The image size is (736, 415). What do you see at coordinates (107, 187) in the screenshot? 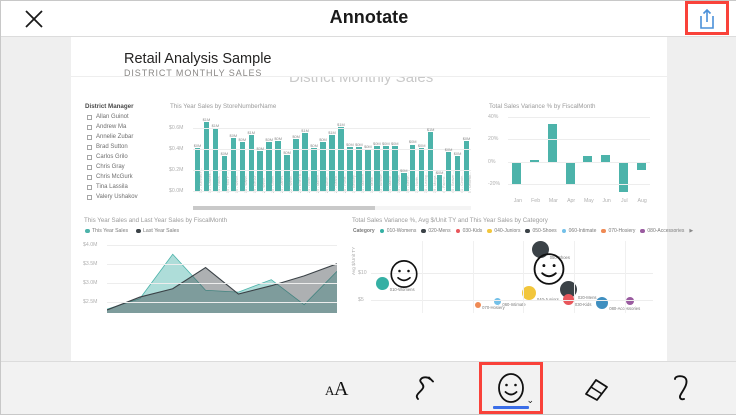
I see `slicer-item-tina-lassila: Tina Lassila` at bounding box center [107, 187].